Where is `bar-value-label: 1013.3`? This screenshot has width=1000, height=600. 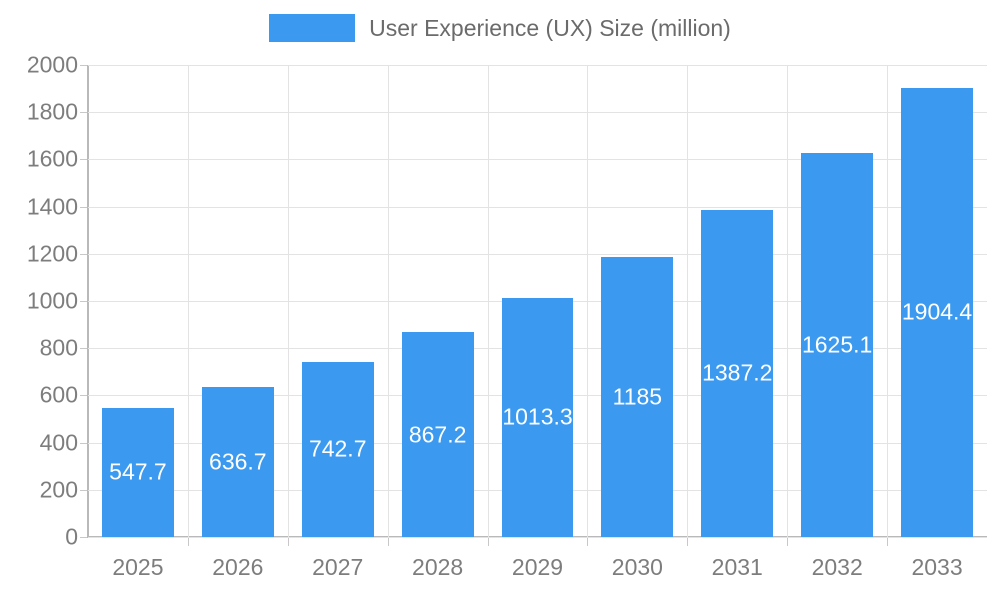 bar-value-label: 1013.3 is located at coordinates (537, 416).